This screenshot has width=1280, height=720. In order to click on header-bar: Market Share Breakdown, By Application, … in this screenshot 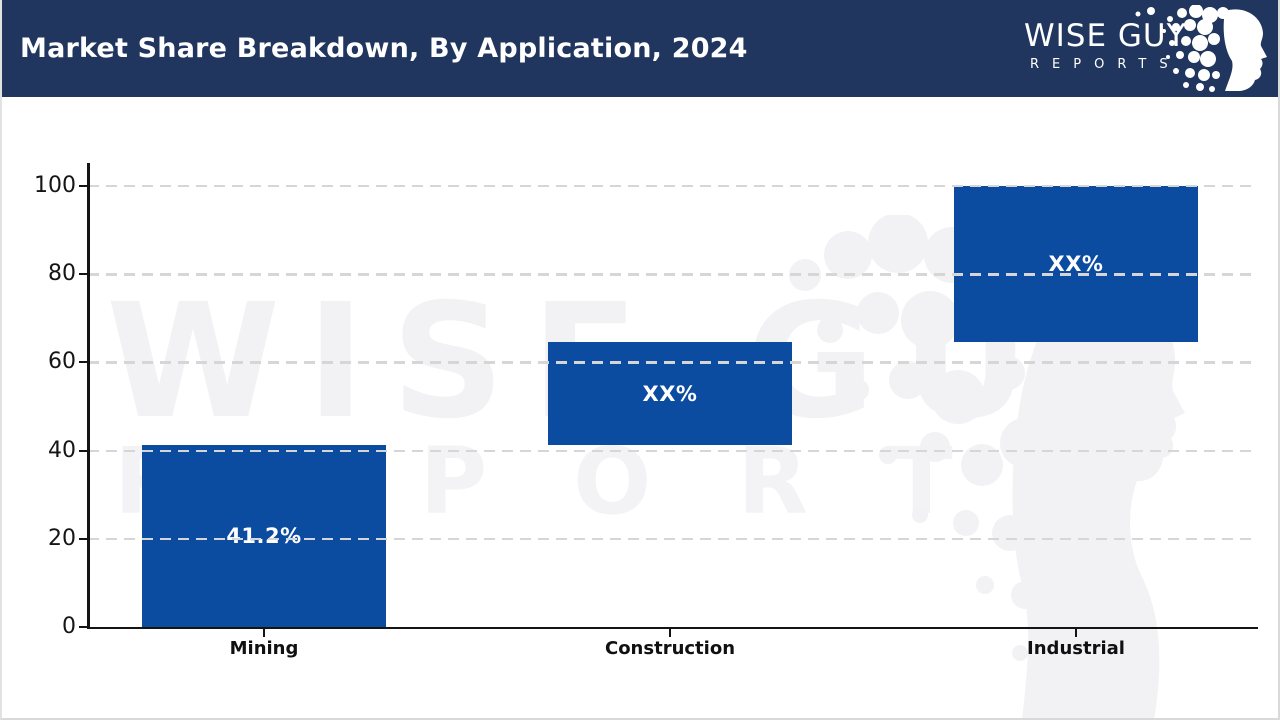, I will do `click(640, 48)`.